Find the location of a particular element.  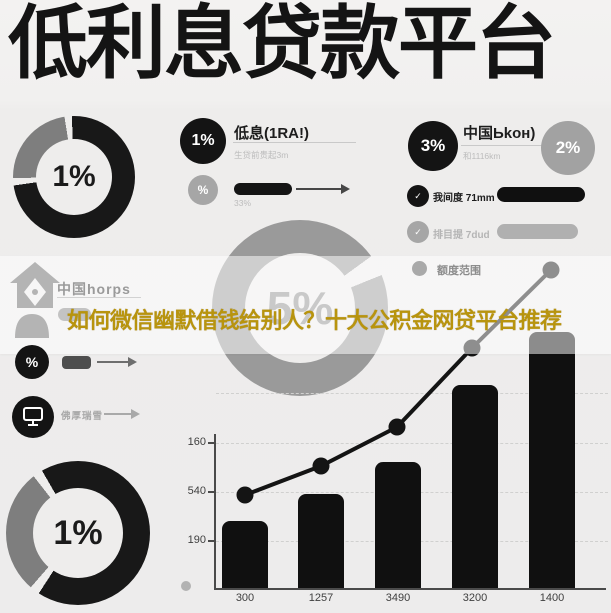

y-axis is located at coordinates (215, 512).